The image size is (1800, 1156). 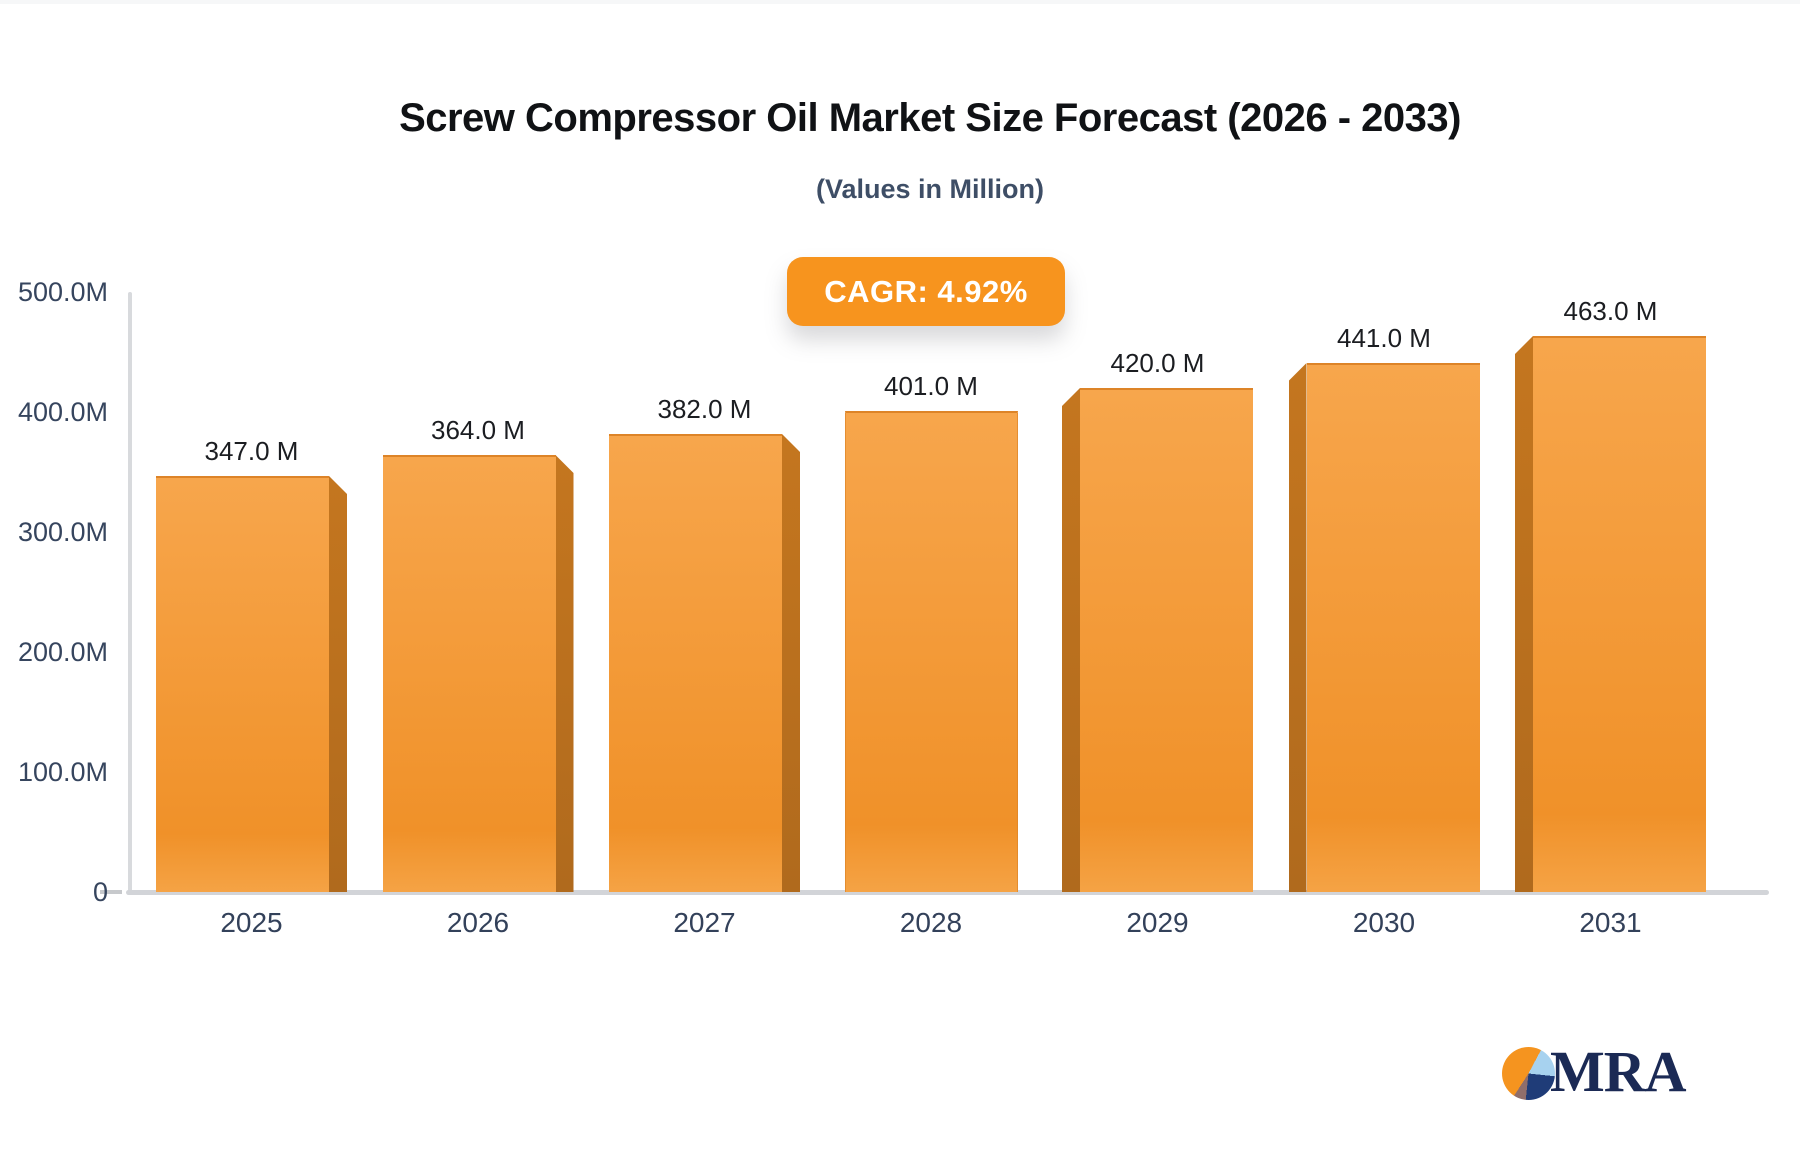 I want to click on bar-value-label: 401.0 M, so click(x=931, y=386).